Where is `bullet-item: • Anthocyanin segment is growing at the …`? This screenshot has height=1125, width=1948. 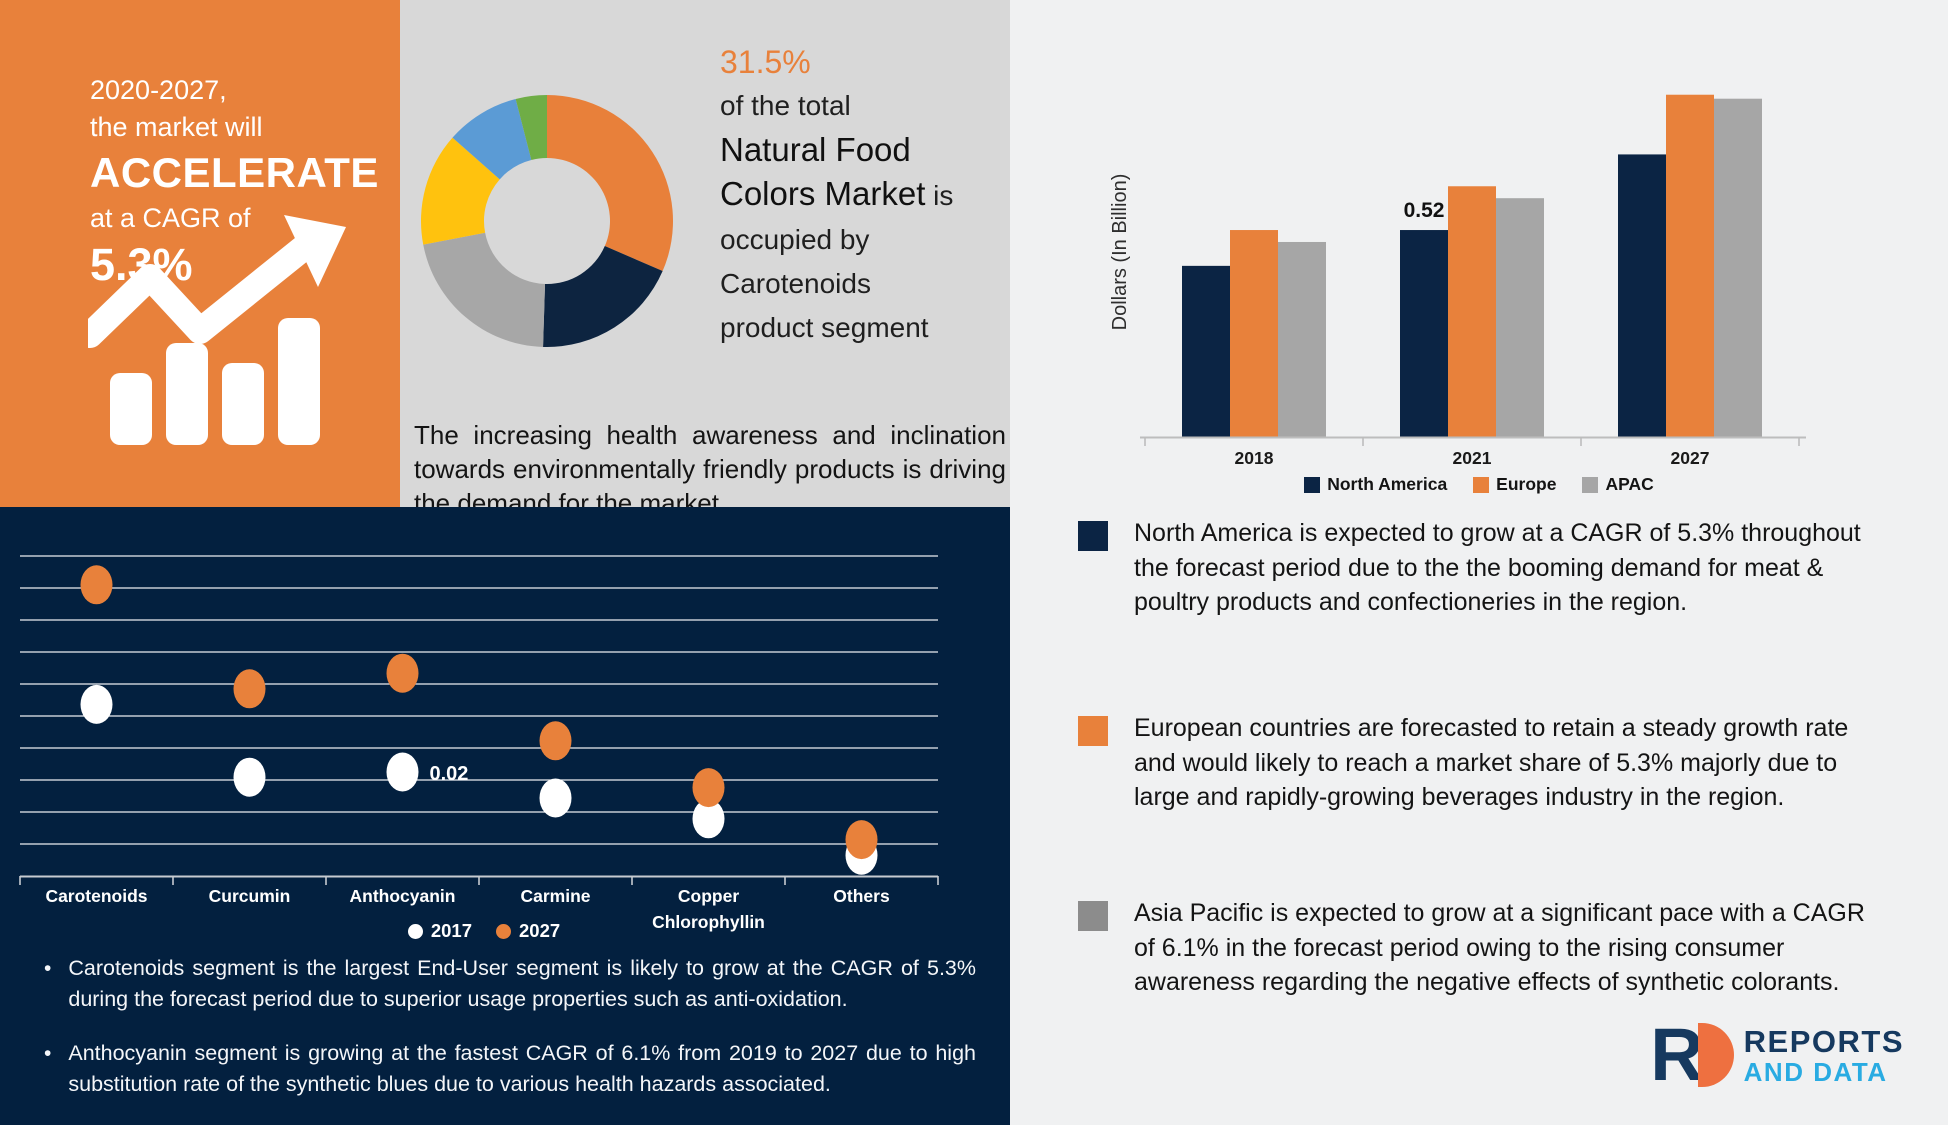 bullet-item: • Anthocyanin segment is growing at the … is located at coordinates (510, 1069).